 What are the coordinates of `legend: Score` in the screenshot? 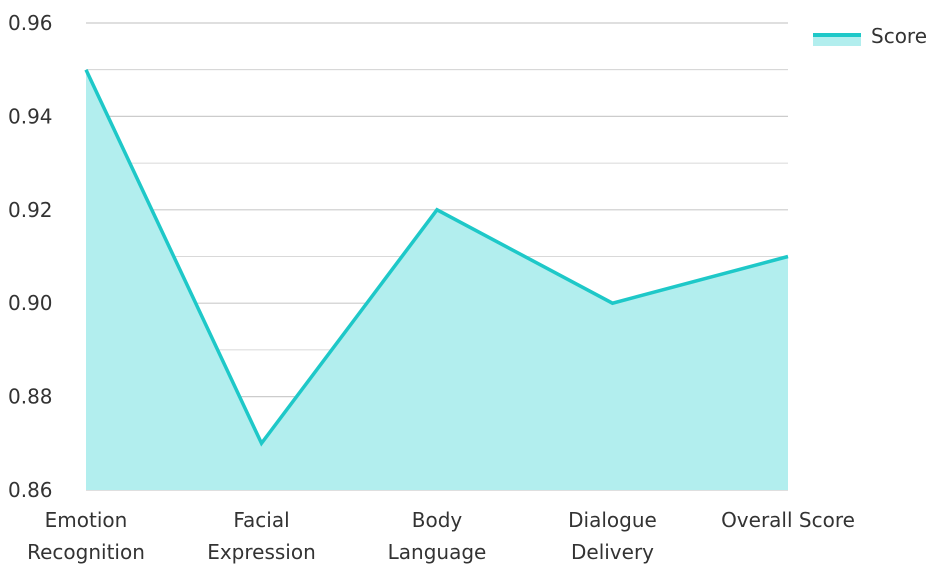 It's located at (870, 36).